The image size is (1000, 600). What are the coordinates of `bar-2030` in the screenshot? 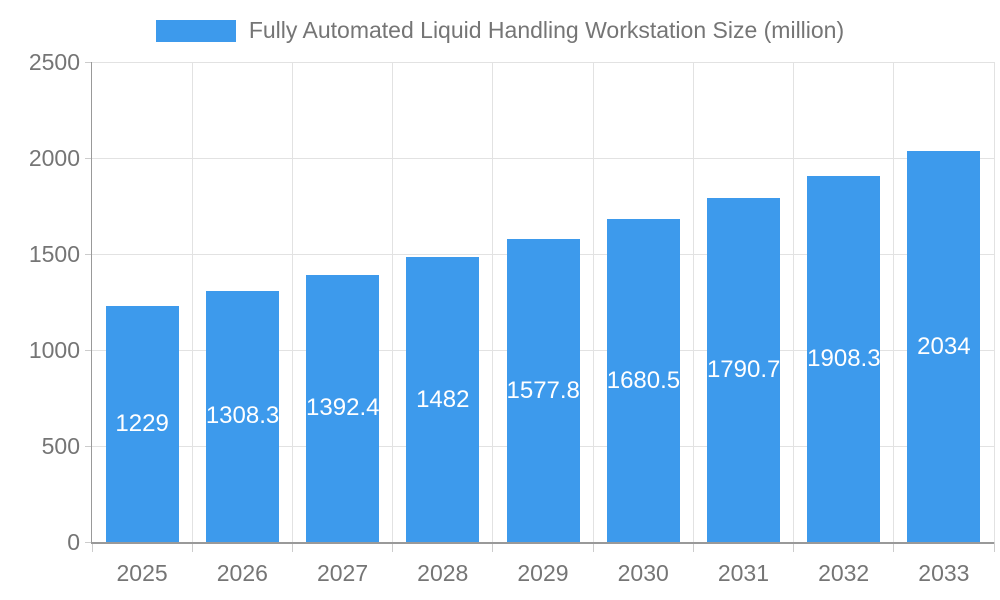 It's located at (643, 380).